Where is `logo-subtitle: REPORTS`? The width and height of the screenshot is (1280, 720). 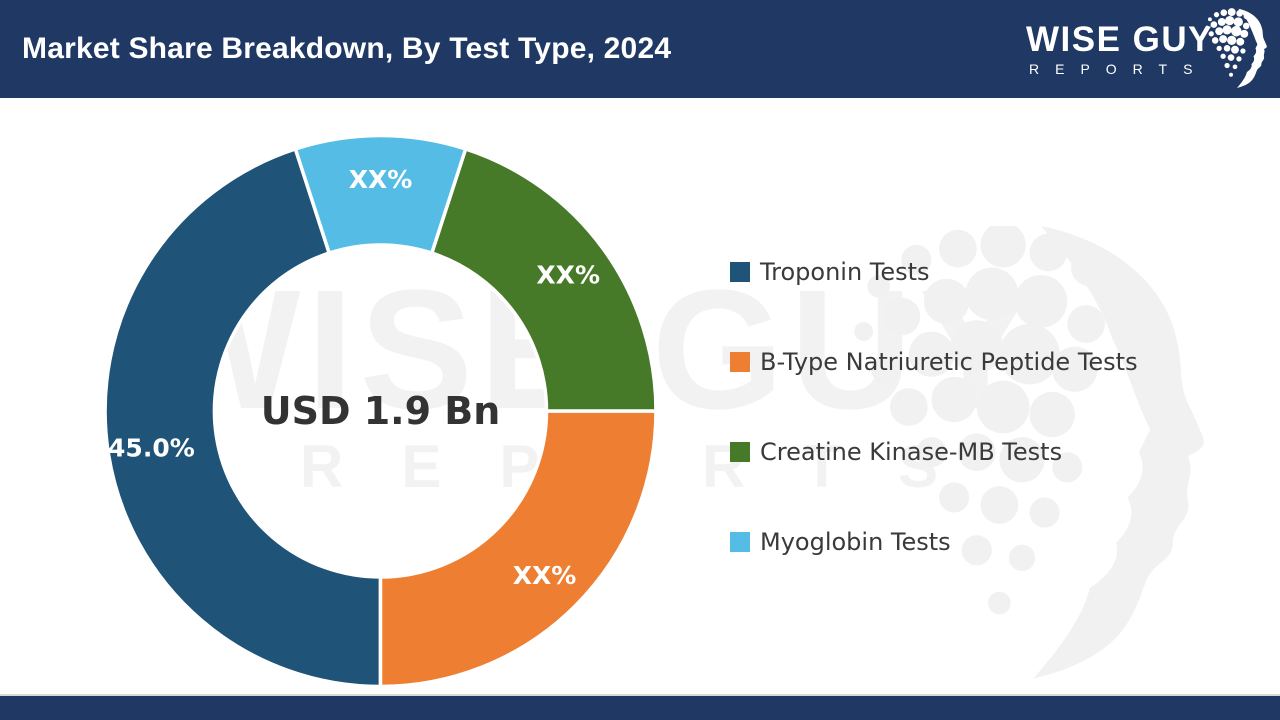 logo-subtitle: REPORTS is located at coordinates (1119, 69).